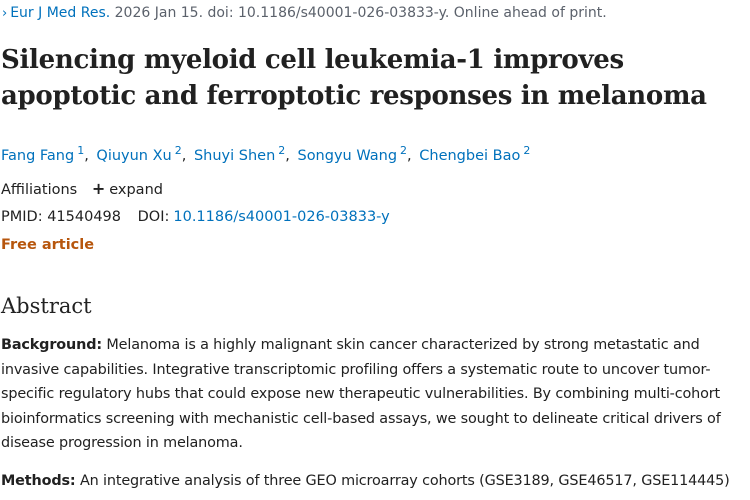 This screenshot has width=750, height=500. What do you see at coordinates (153, 217) in the screenshot?
I see `doi-label: DOI:` at bounding box center [153, 217].